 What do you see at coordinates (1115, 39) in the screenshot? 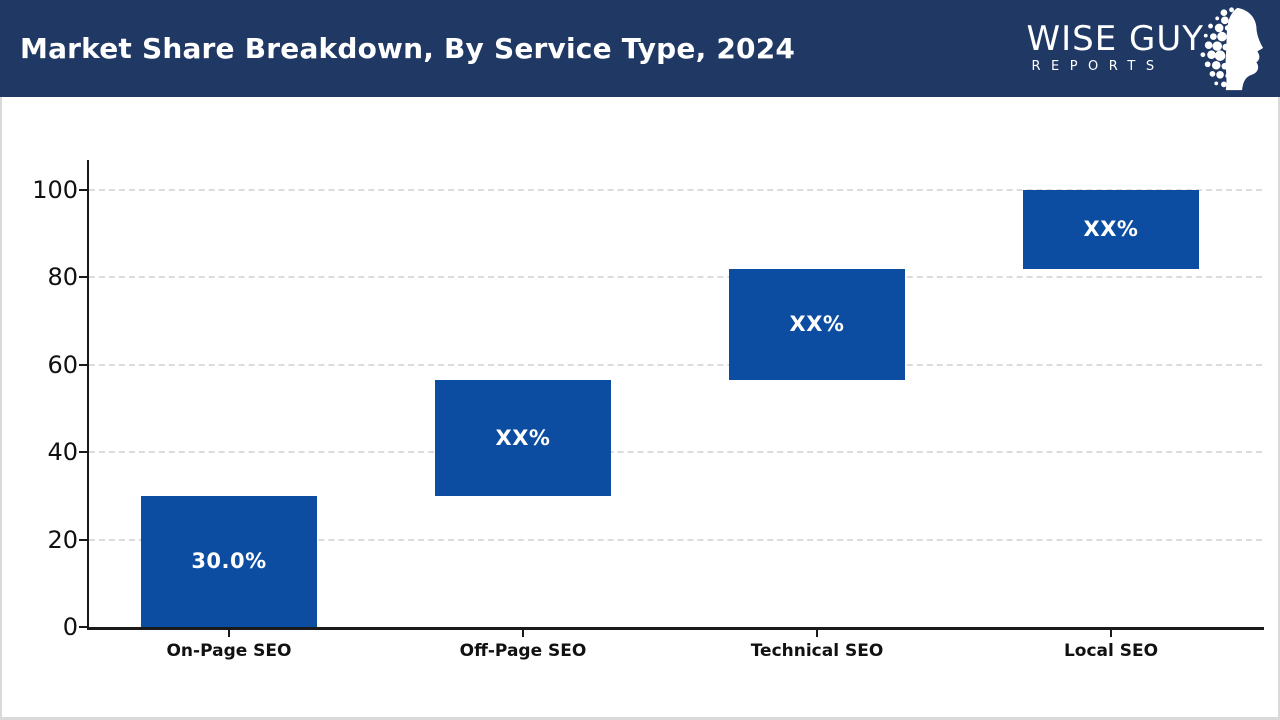
I see `logo-wordmark: WISE GUY` at bounding box center [1115, 39].